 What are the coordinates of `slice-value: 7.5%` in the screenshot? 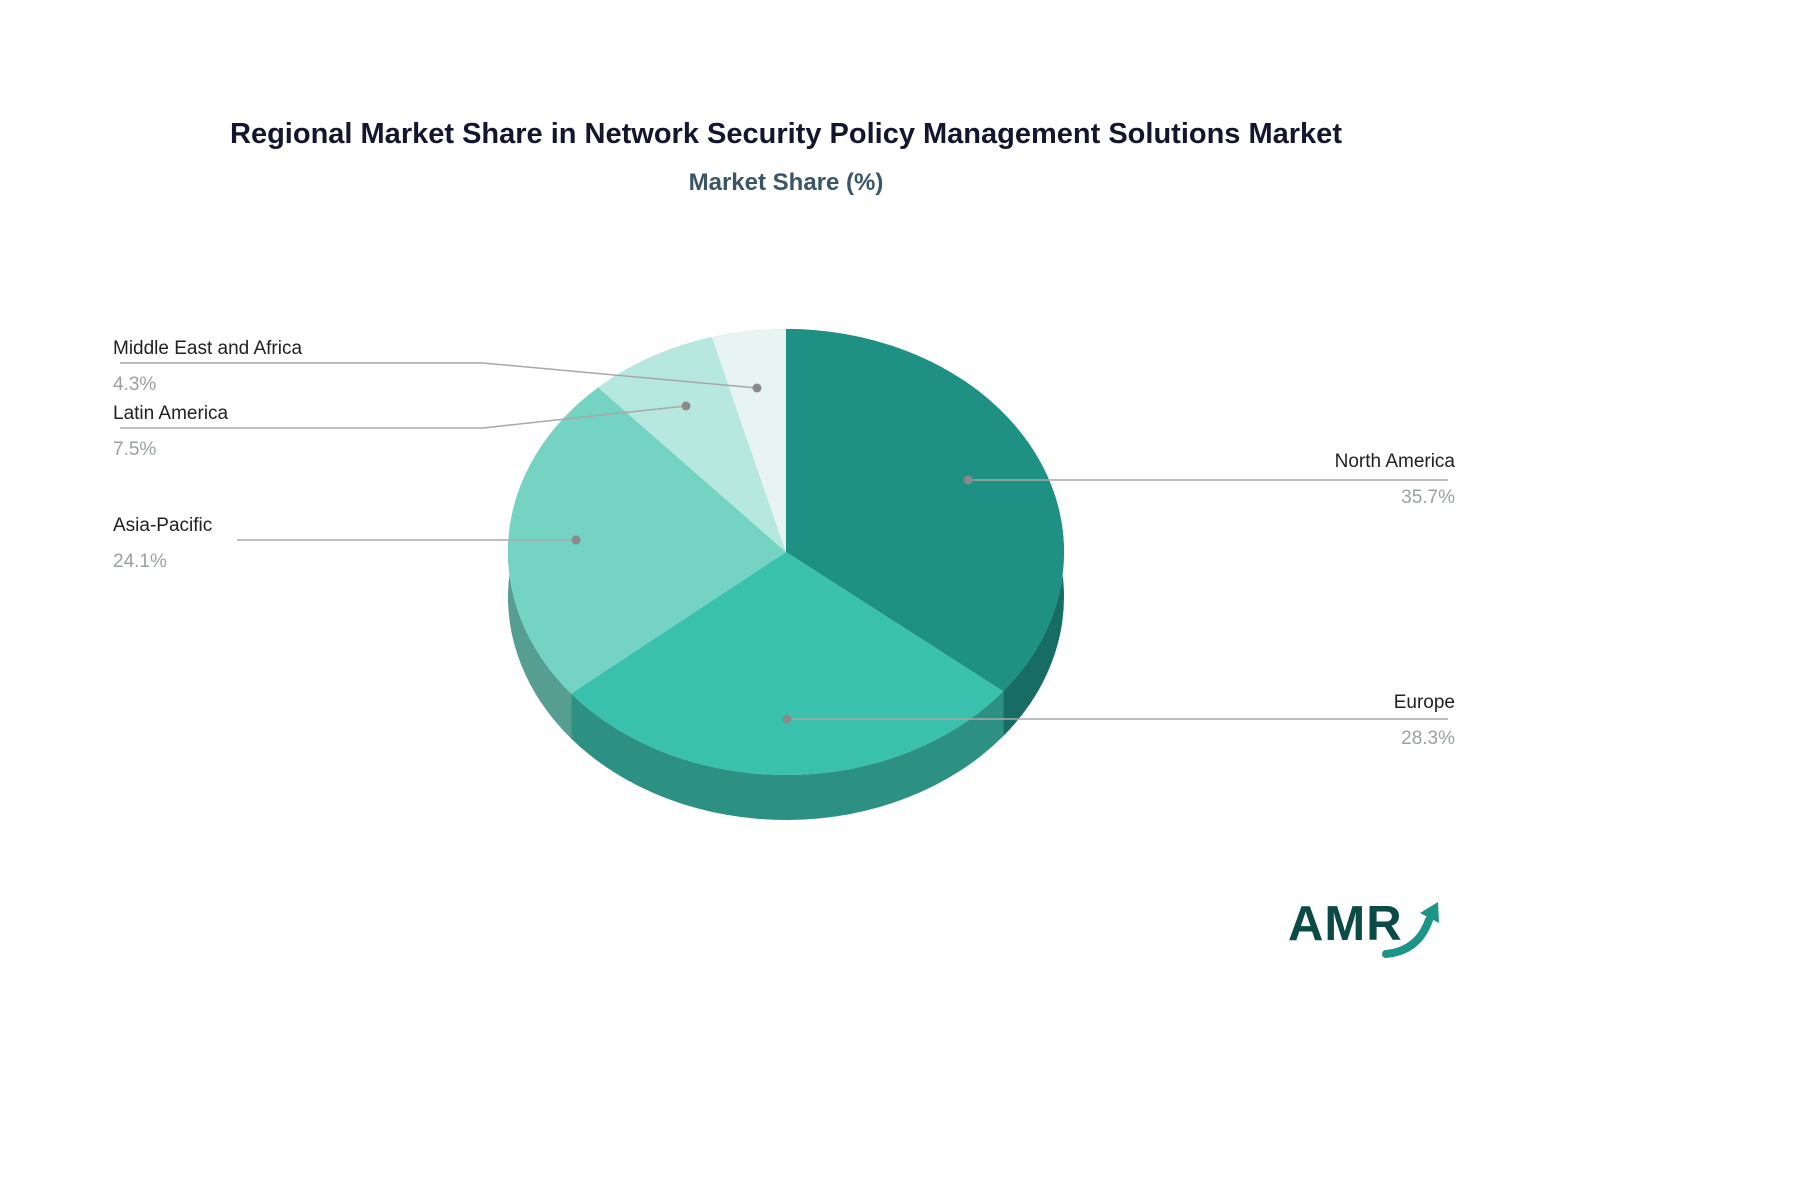 It's located at (135, 449).